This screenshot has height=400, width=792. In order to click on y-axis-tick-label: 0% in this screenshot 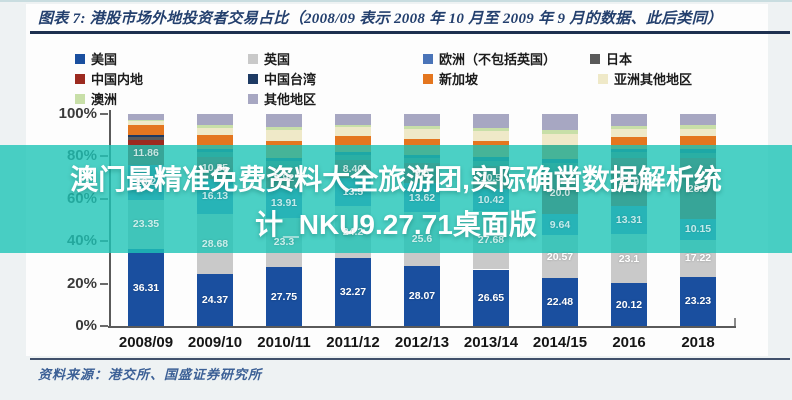, I will do `click(86, 325)`.